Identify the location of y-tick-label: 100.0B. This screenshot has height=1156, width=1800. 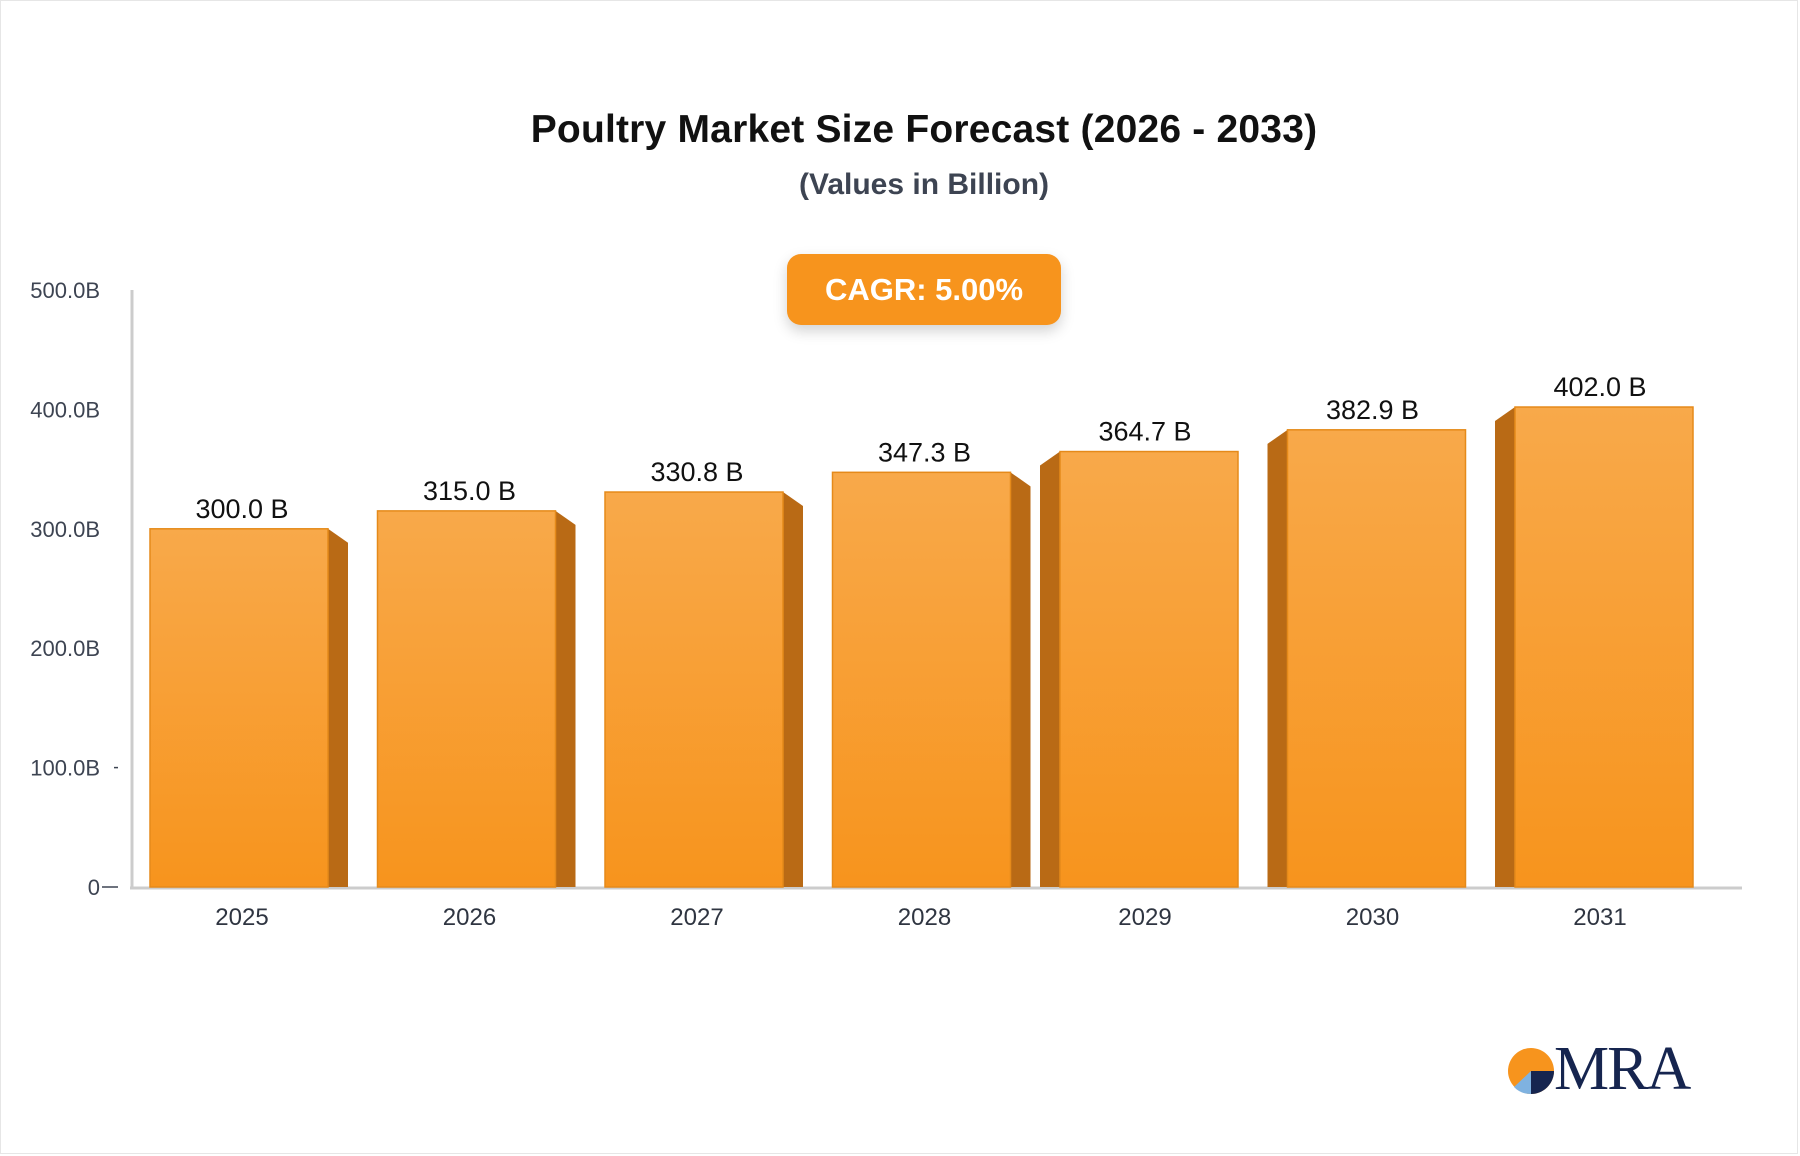
(65, 768).